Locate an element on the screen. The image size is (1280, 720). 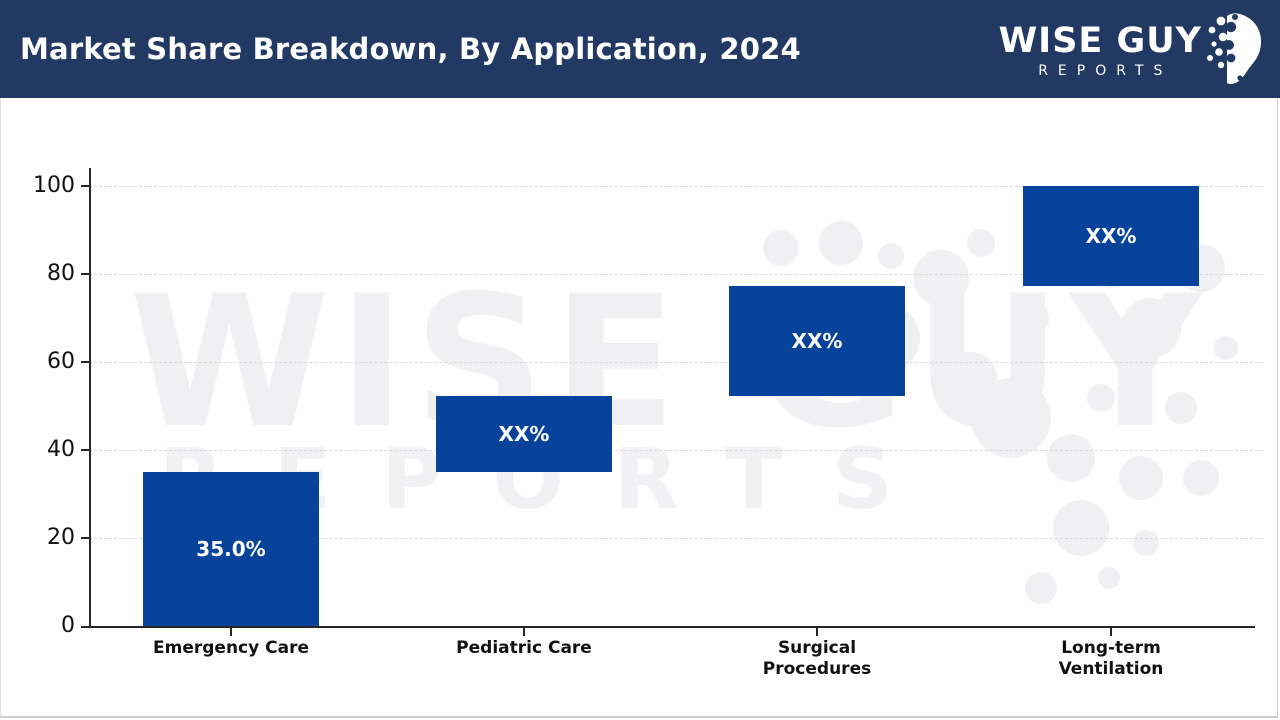
y-tick-label: 20 is located at coordinates (61, 537).